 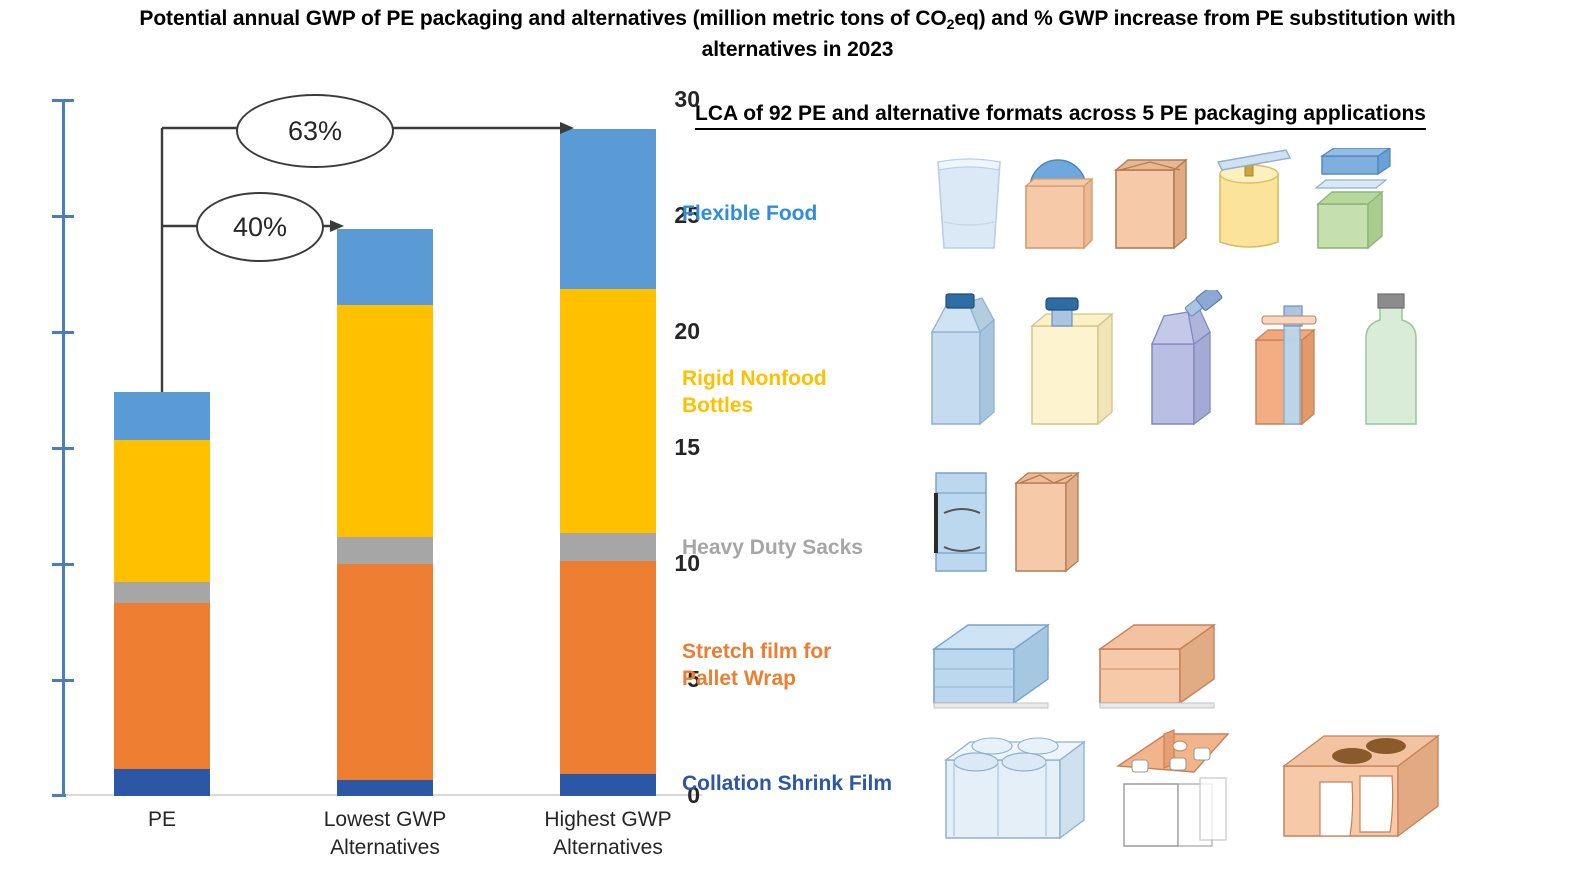 I want to click on illustration-row-rigid-nonfood-bottles, so click(x=1175, y=360).